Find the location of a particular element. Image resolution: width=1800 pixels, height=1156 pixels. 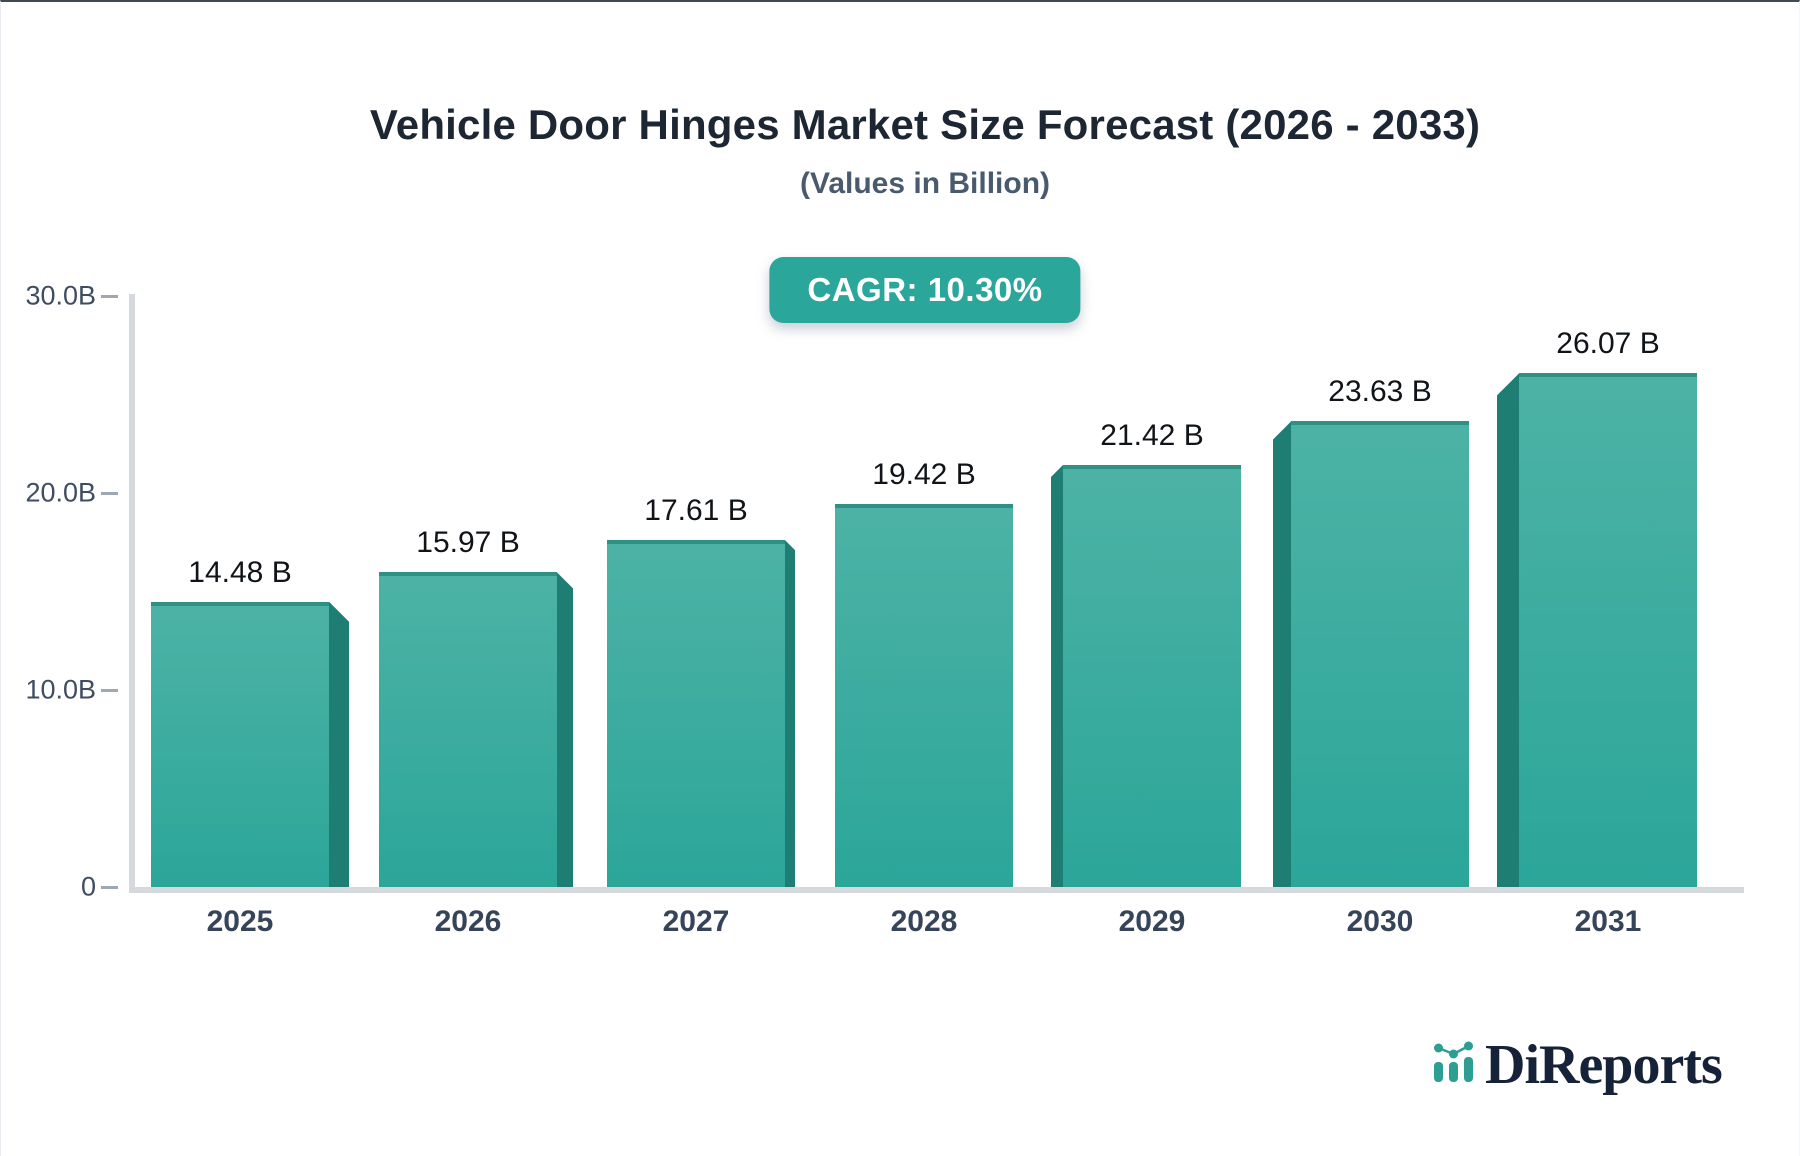

y-axis-label: 0 is located at coordinates (88, 886).